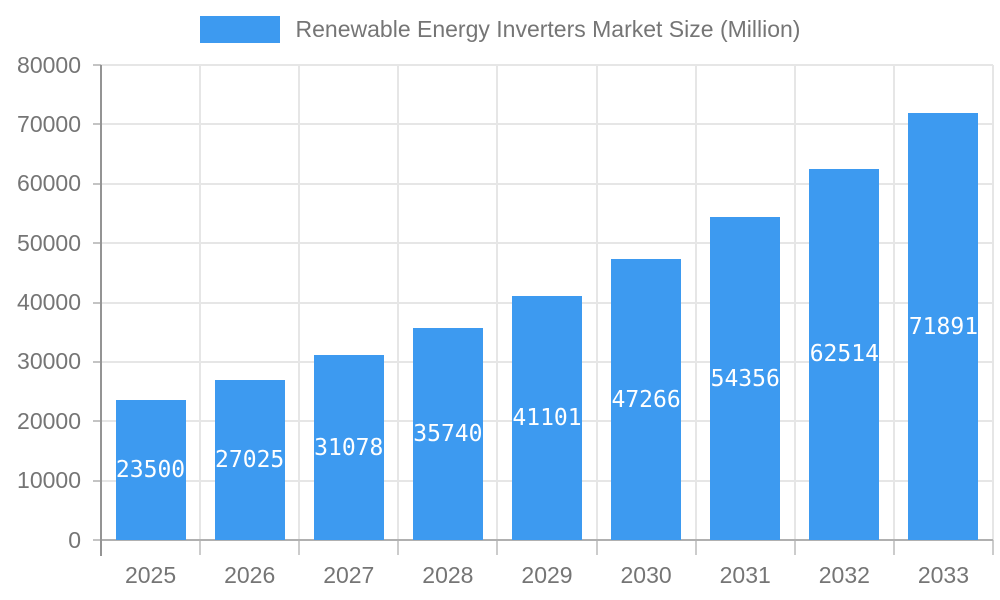 The width and height of the screenshot is (1000, 600). What do you see at coordinates (239, 29) in the screenshot?
I see `legend-swatch` at bounding box center [239, 29].